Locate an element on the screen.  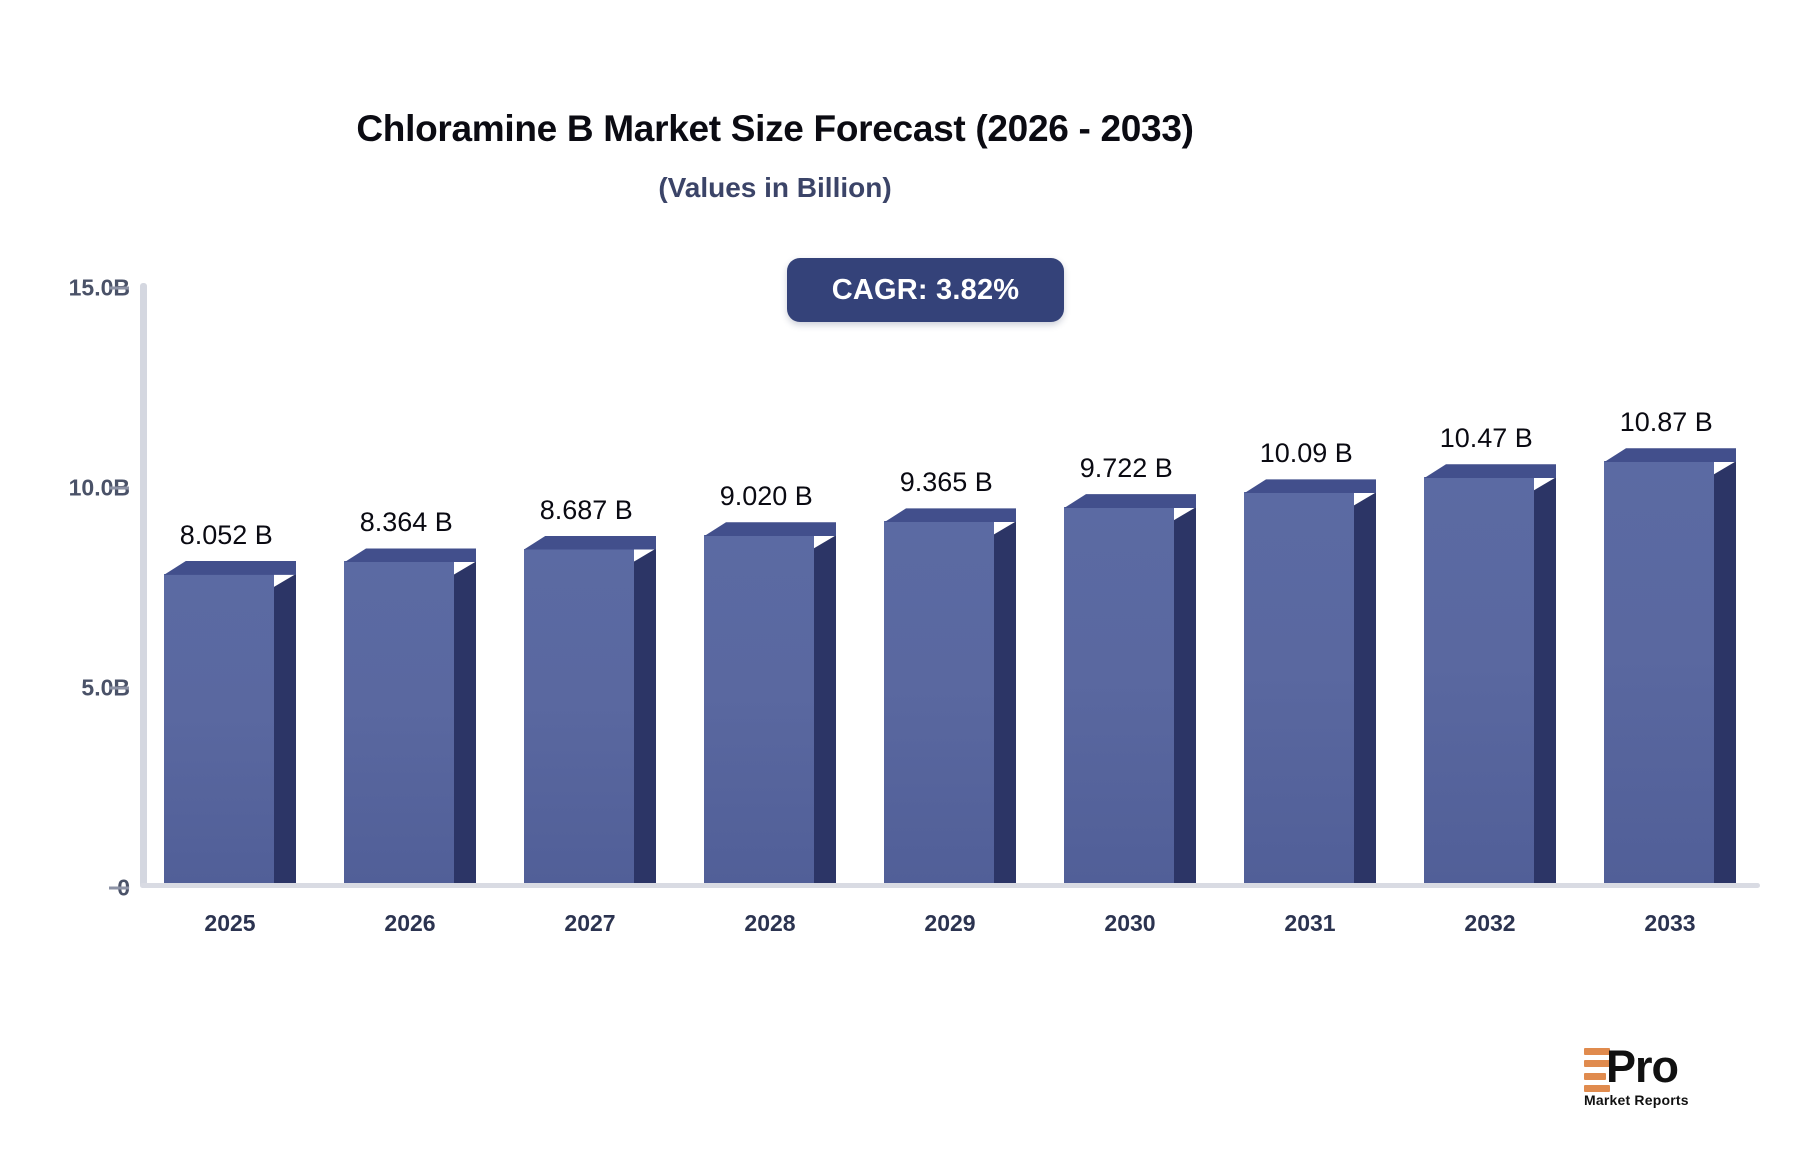
bar-value-label: 8.364 B is located at coordinates (406, 522).